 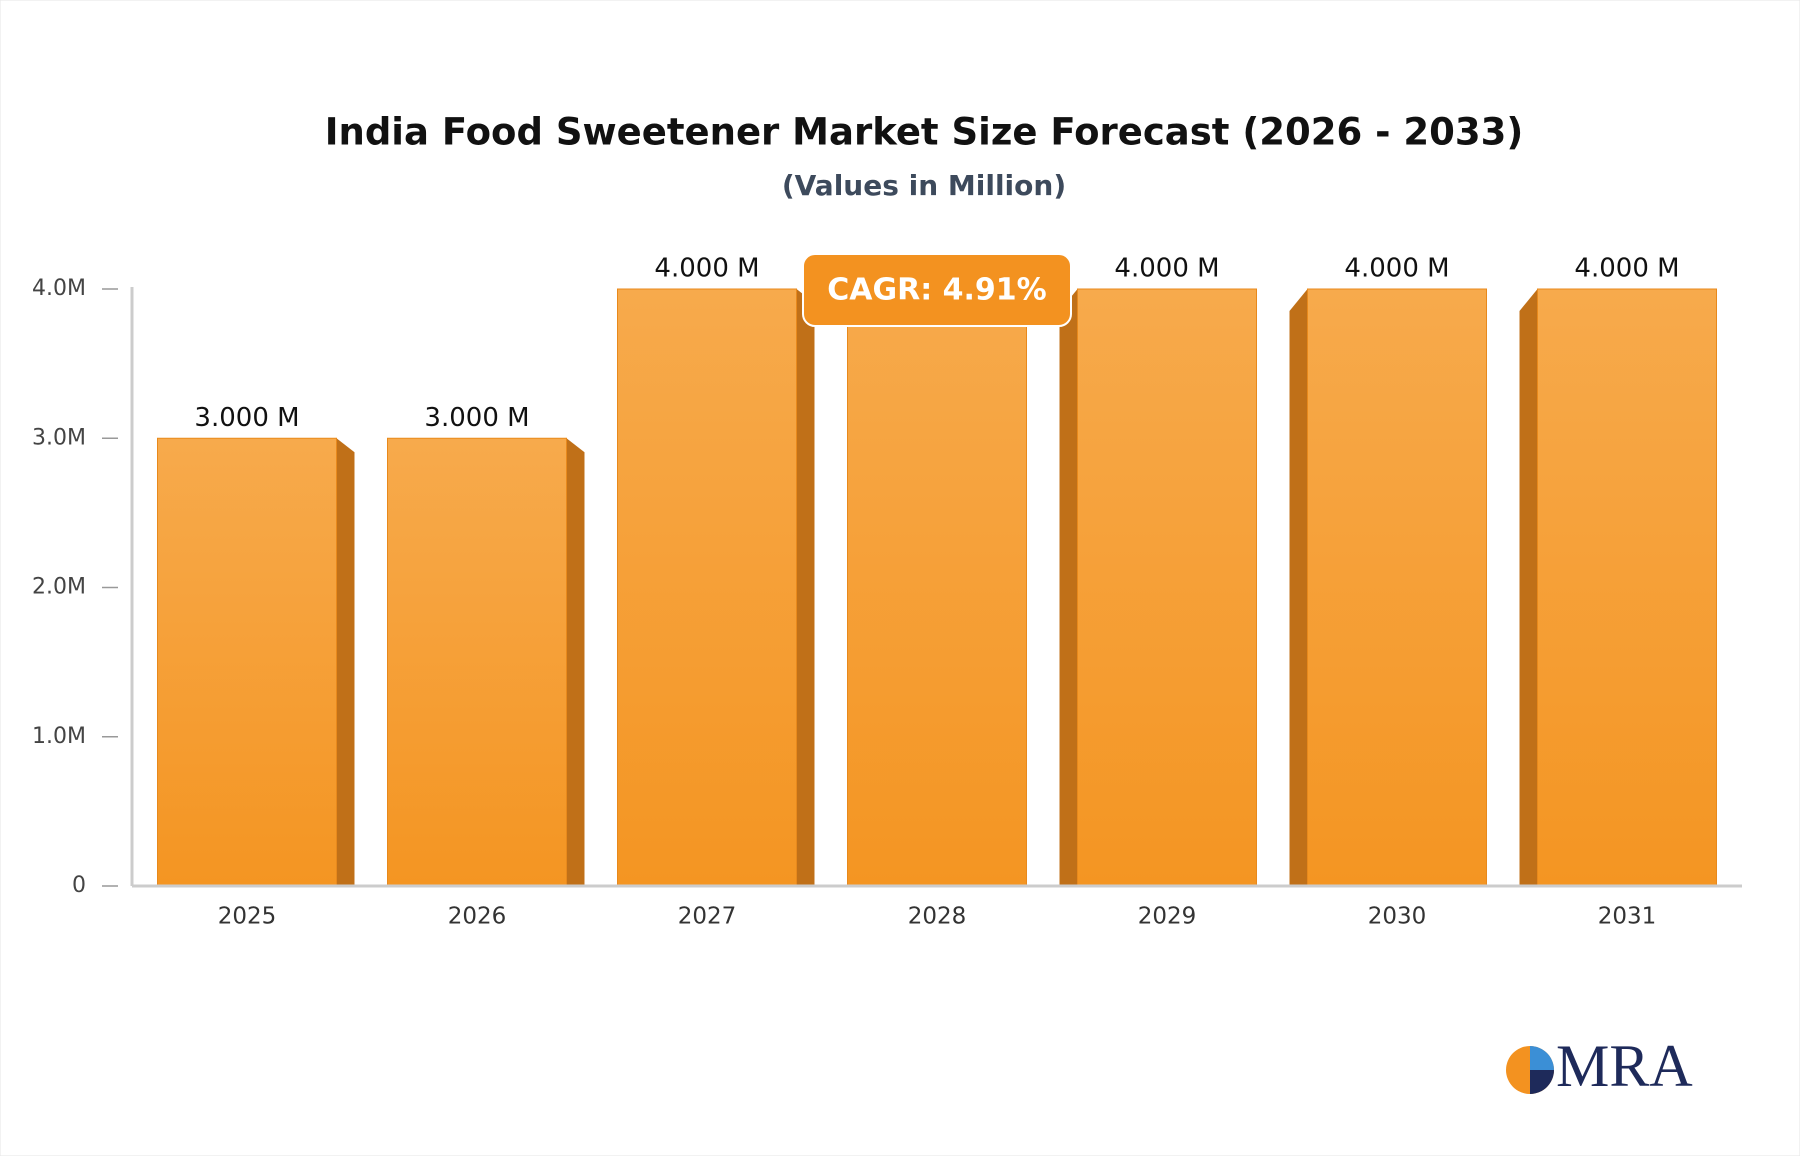 I want to click on y-tick-label: 4.0M, so click(x=59, y=288).